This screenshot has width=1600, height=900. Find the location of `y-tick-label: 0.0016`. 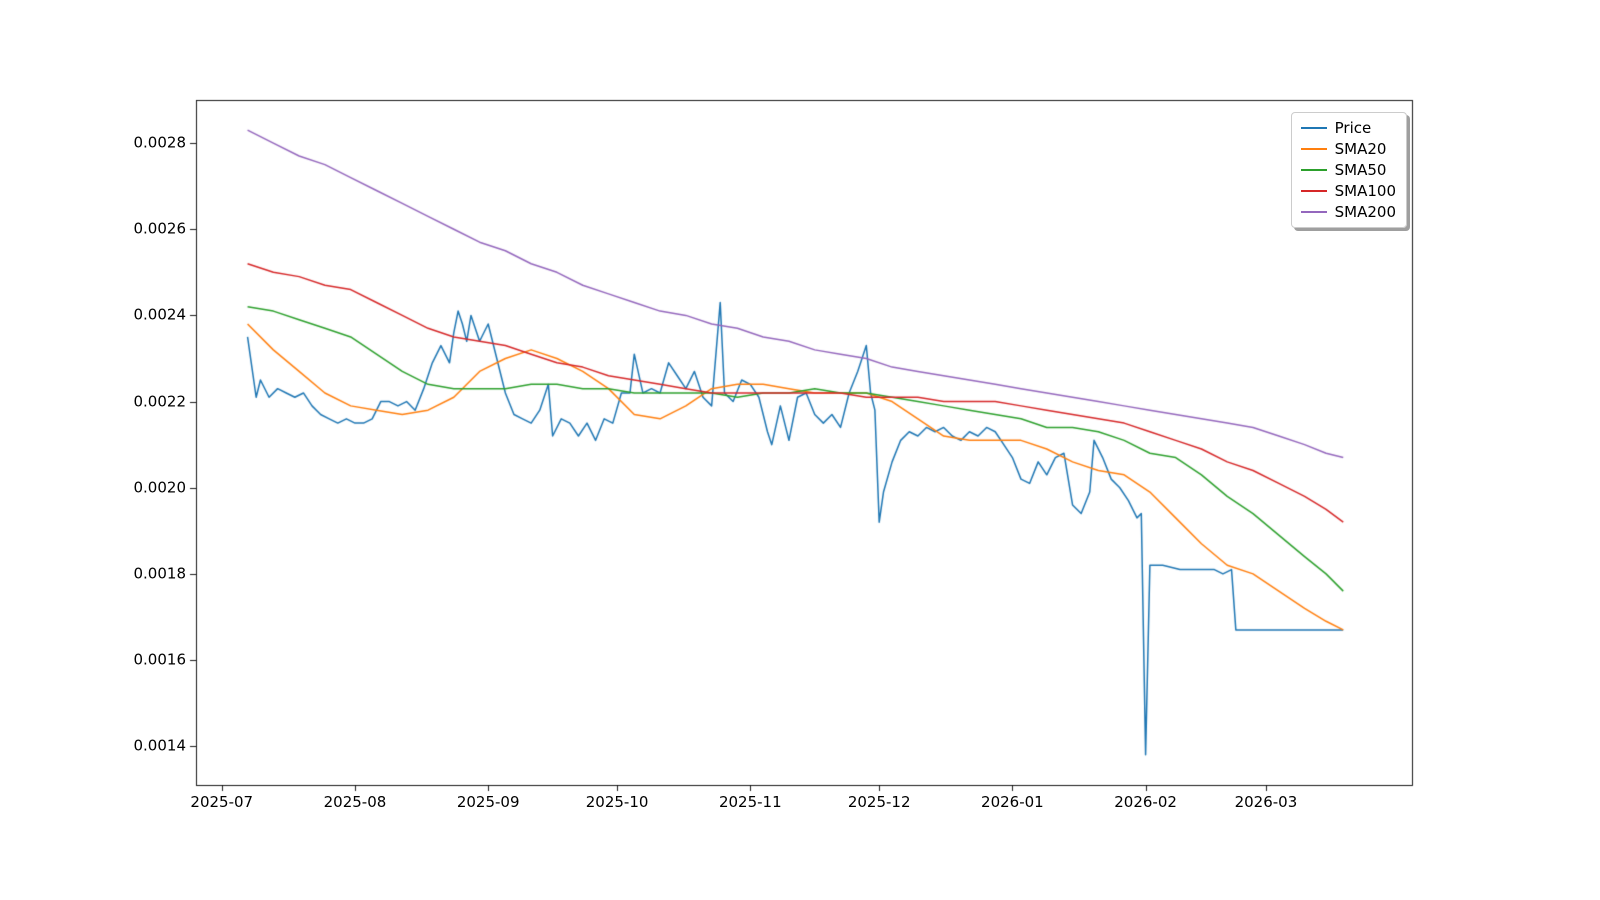

y-tick-label: 0.0016 is located at coordinates (160, 659).